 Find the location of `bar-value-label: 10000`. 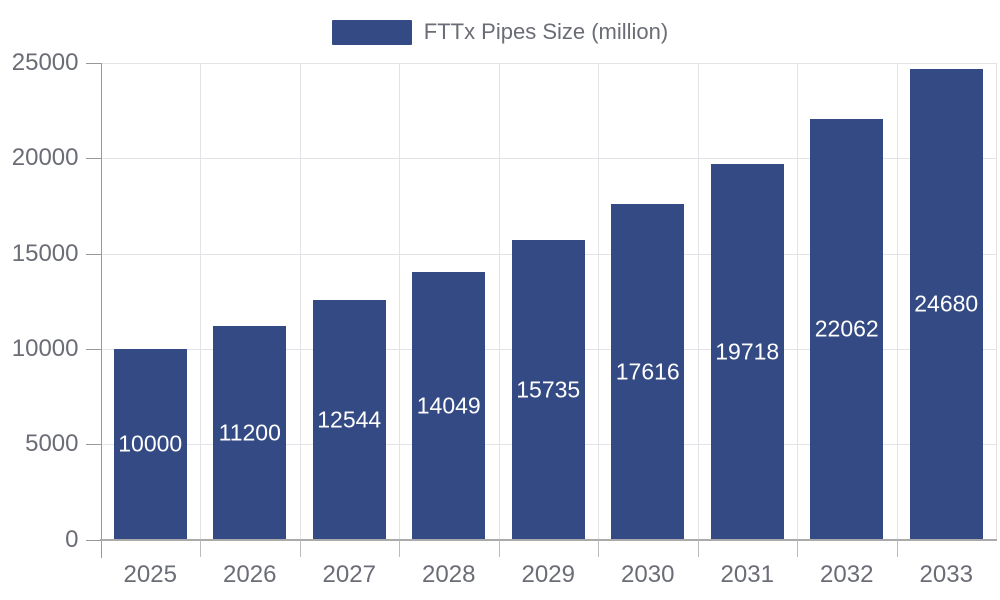

bar-value-label: 10000 is located at coordinates (150, 443).